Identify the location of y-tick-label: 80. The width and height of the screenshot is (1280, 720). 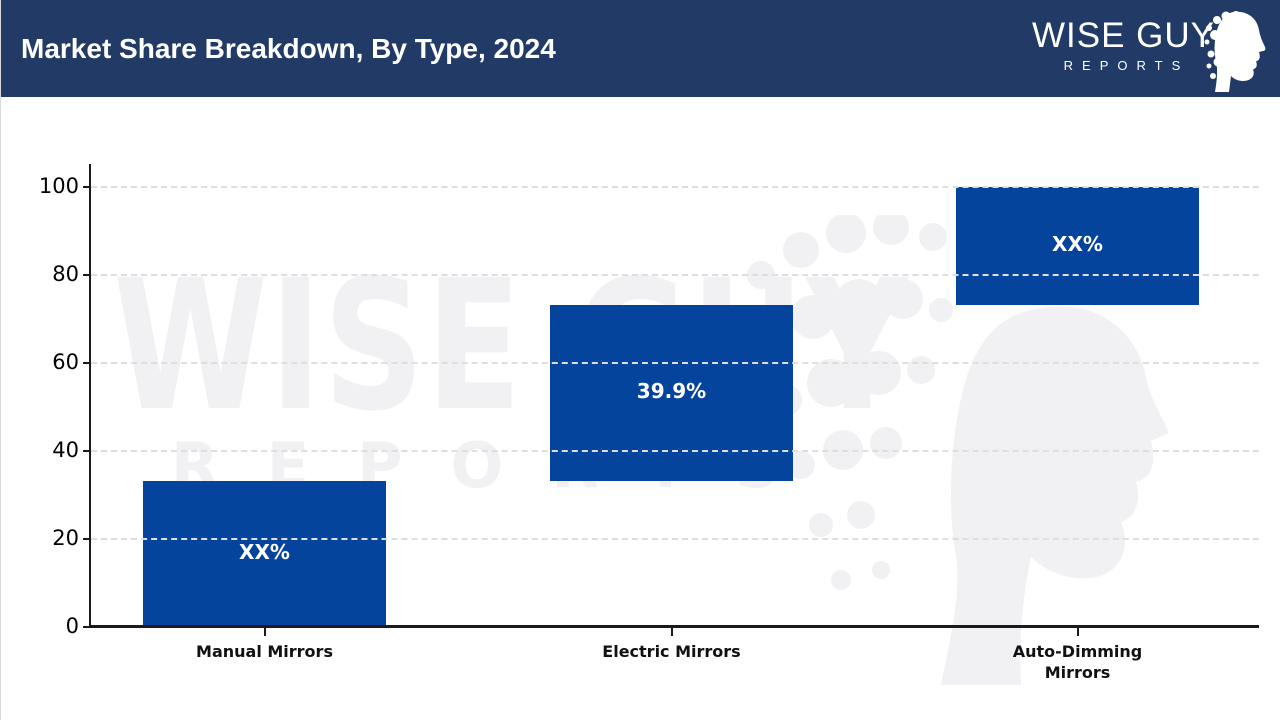
(65, 273).